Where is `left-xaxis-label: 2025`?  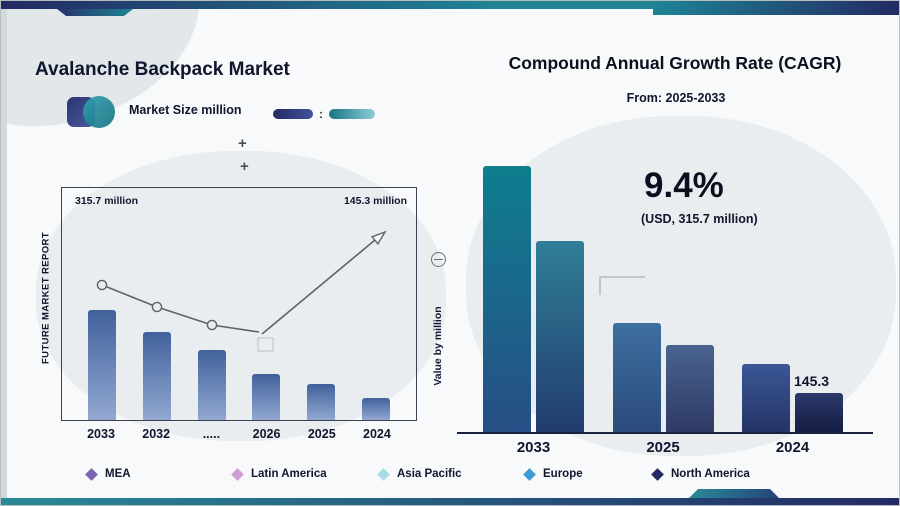
left-xaxis-label: 2025 is located at coordinates (321, 434).